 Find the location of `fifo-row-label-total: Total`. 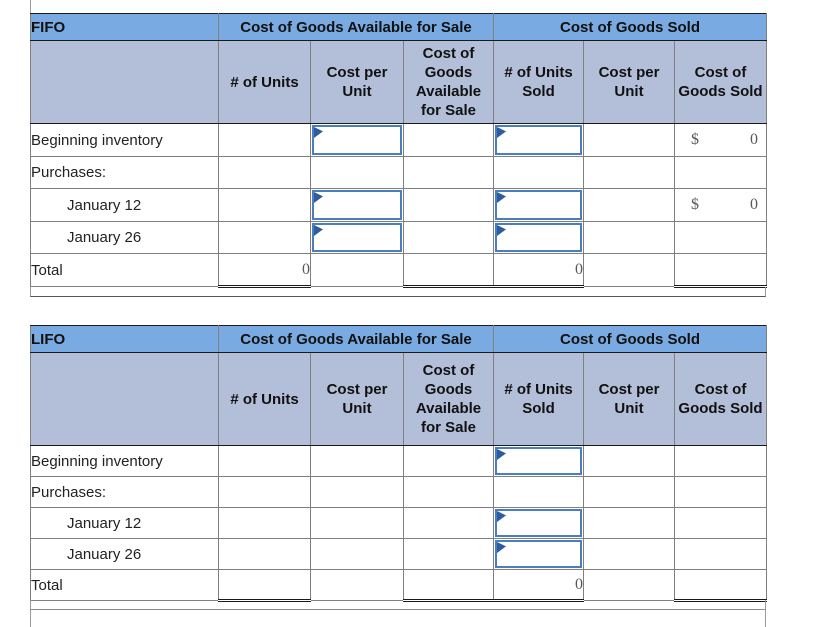

fifo-row-label-total: Total is located at coordinates (124, 270).